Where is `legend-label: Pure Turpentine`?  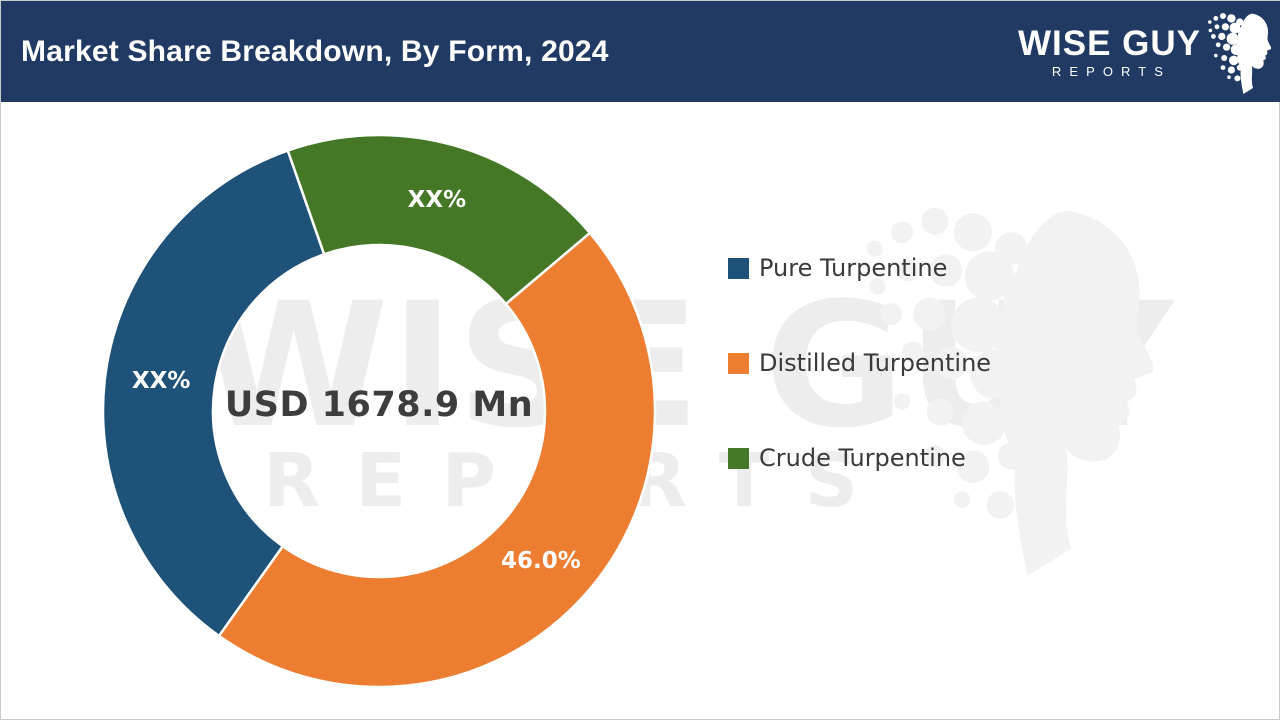 legend-label: Pure Turpentine is located at coordinates (853, 268).